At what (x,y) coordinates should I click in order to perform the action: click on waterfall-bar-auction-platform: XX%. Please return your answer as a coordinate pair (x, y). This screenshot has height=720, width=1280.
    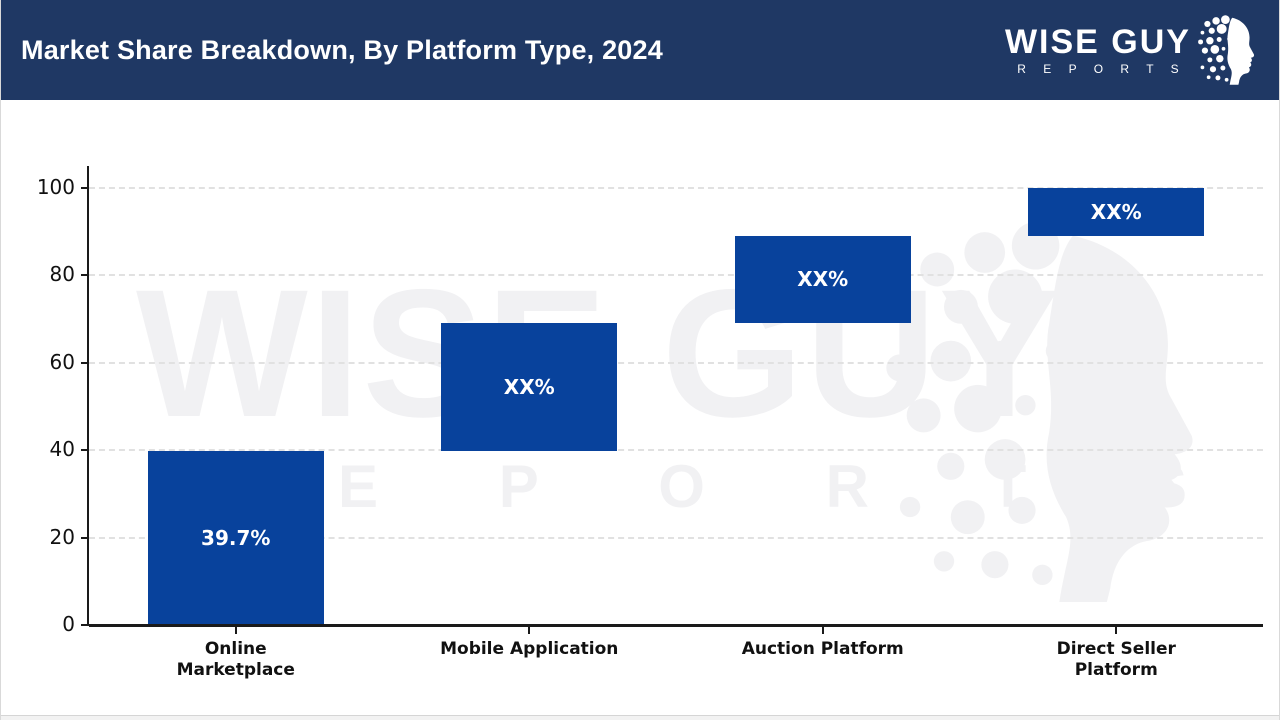
    Looking at the image, I should click on (822, 279).